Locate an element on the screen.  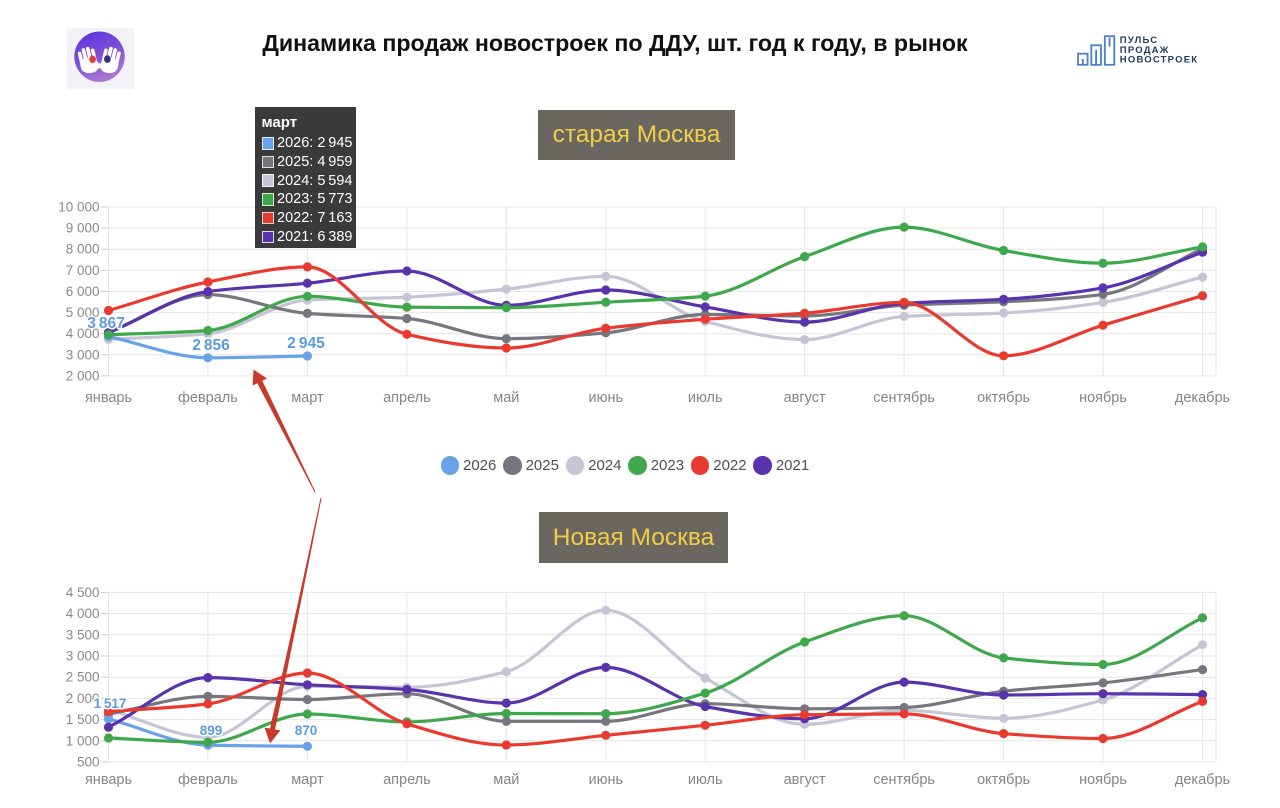
svg-text: 1 500 is located at coordinates (83, 719).